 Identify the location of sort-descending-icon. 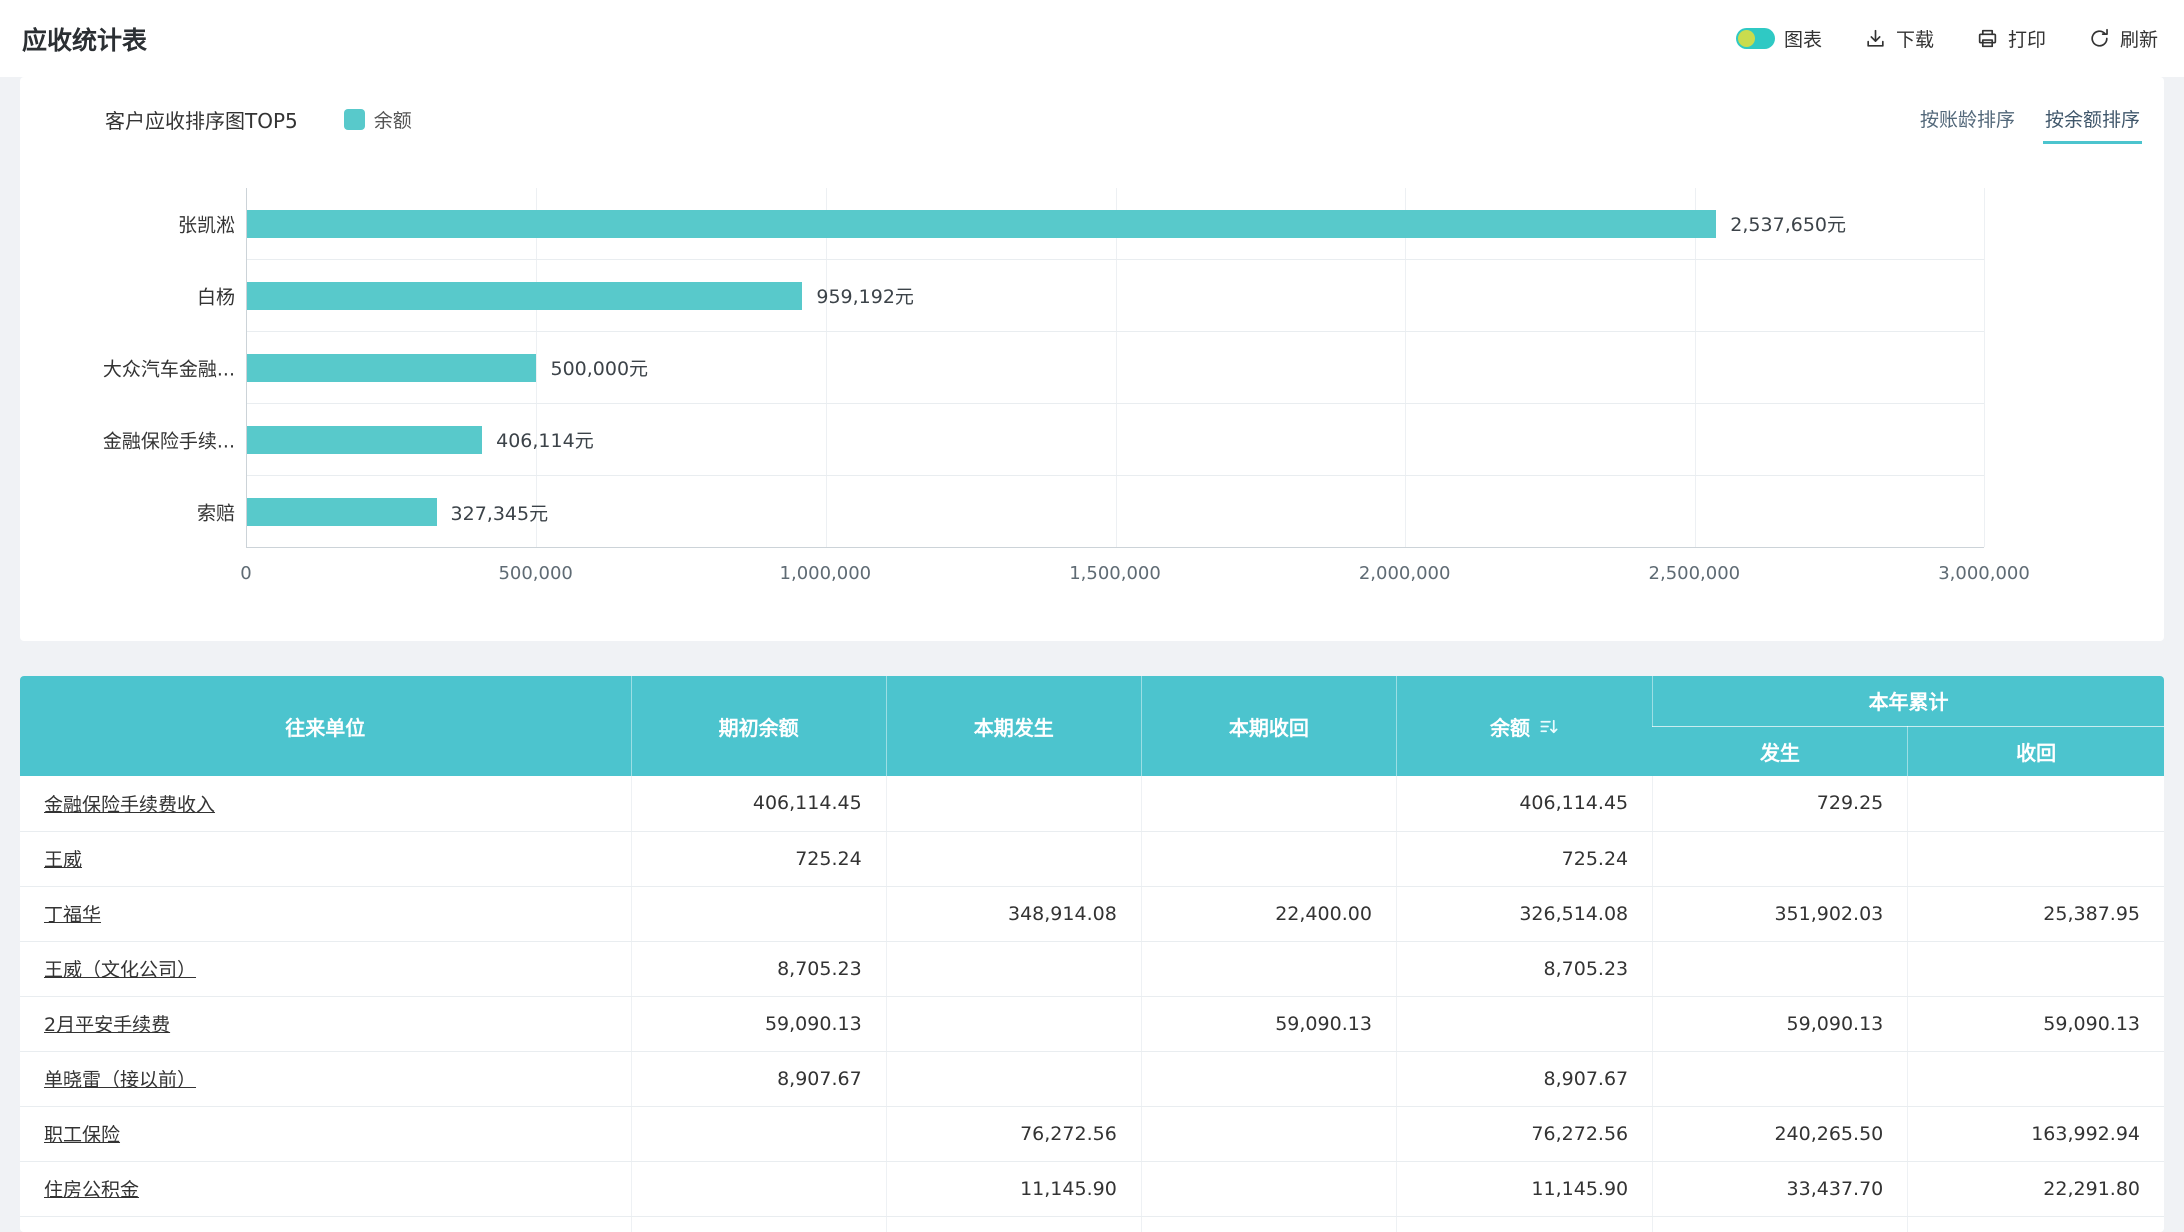
(1548, 726).